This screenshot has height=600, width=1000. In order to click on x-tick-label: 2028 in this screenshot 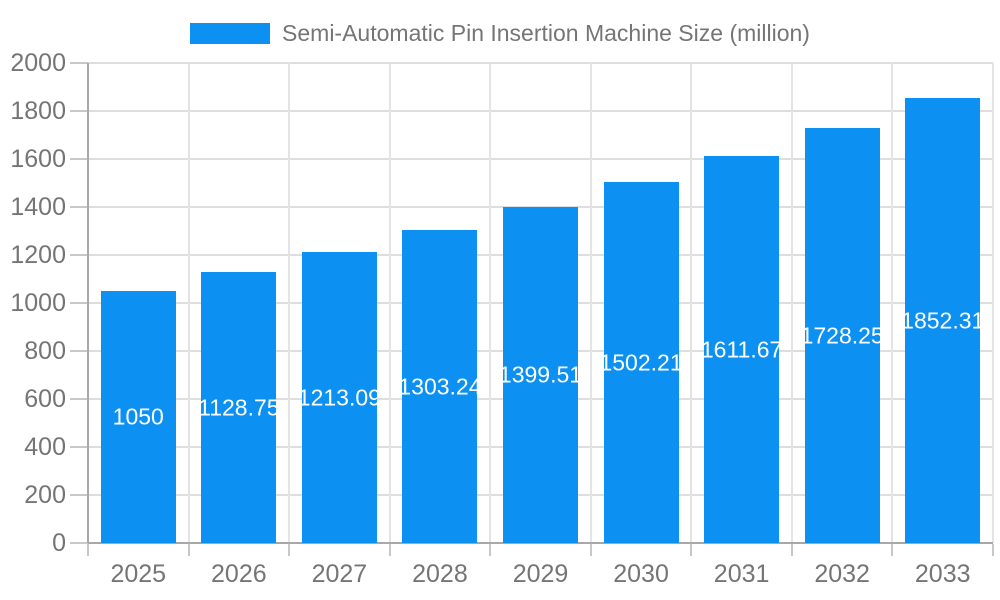, I will do `click(440, 574)`.